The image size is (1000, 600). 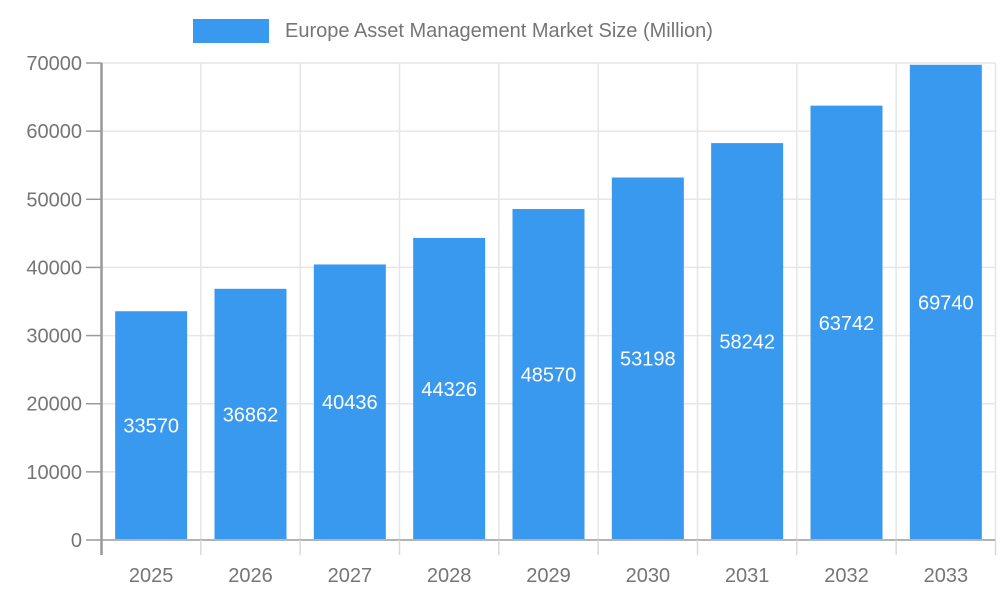 What do you see at coordinates (54, 132) in the screenshot?
I see `y-axis-label: 60000` at bounding box center [54, 132].